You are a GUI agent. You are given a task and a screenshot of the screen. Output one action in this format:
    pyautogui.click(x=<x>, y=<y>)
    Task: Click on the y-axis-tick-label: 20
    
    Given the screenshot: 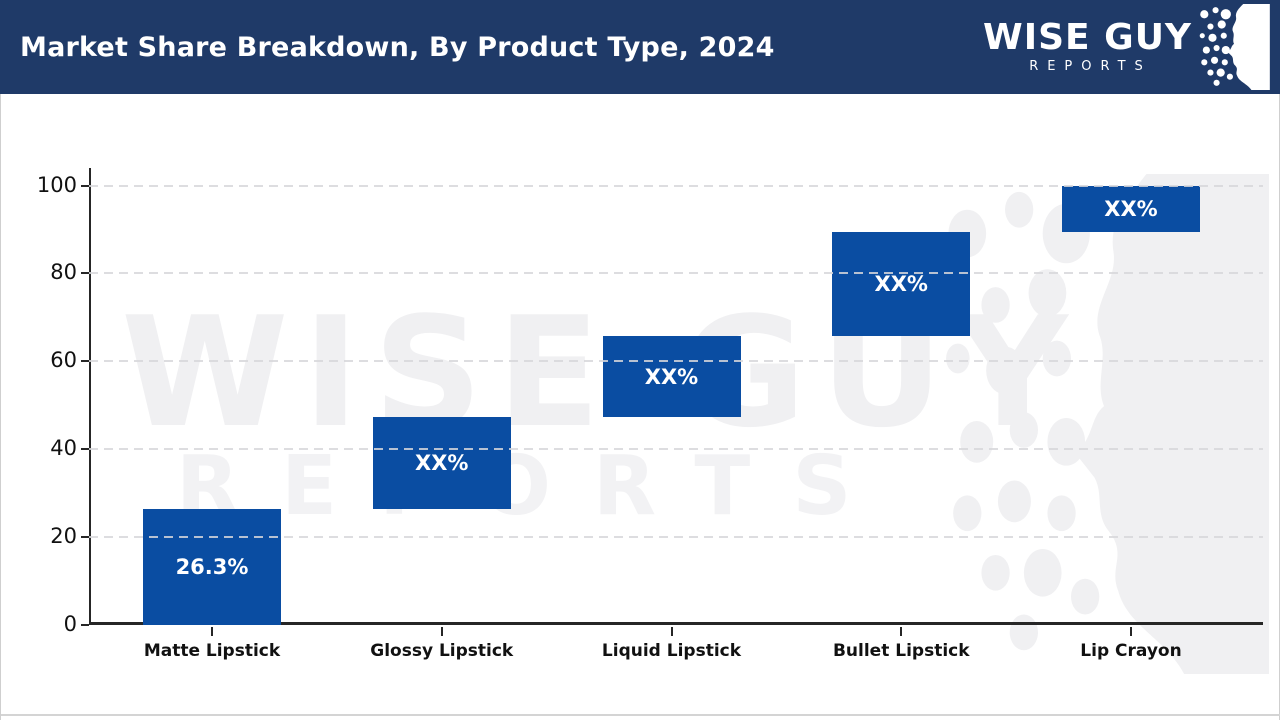 What is the action you would take?
    pyautogui.click(x=63, y=536)
    